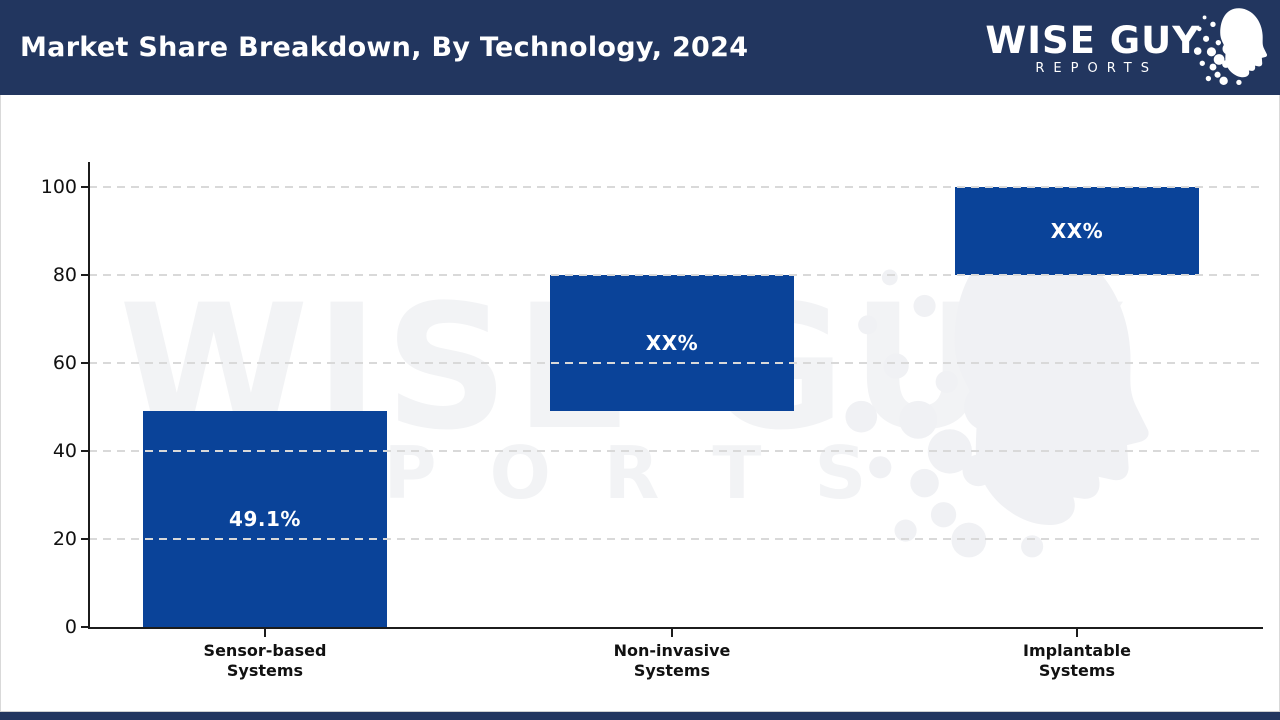 This screenshot has height=720, width=1280. What do you see at coordinates (64, 451) in the screenshot?
I see `y-tick-label: 40` at bounding box center [64, 451].